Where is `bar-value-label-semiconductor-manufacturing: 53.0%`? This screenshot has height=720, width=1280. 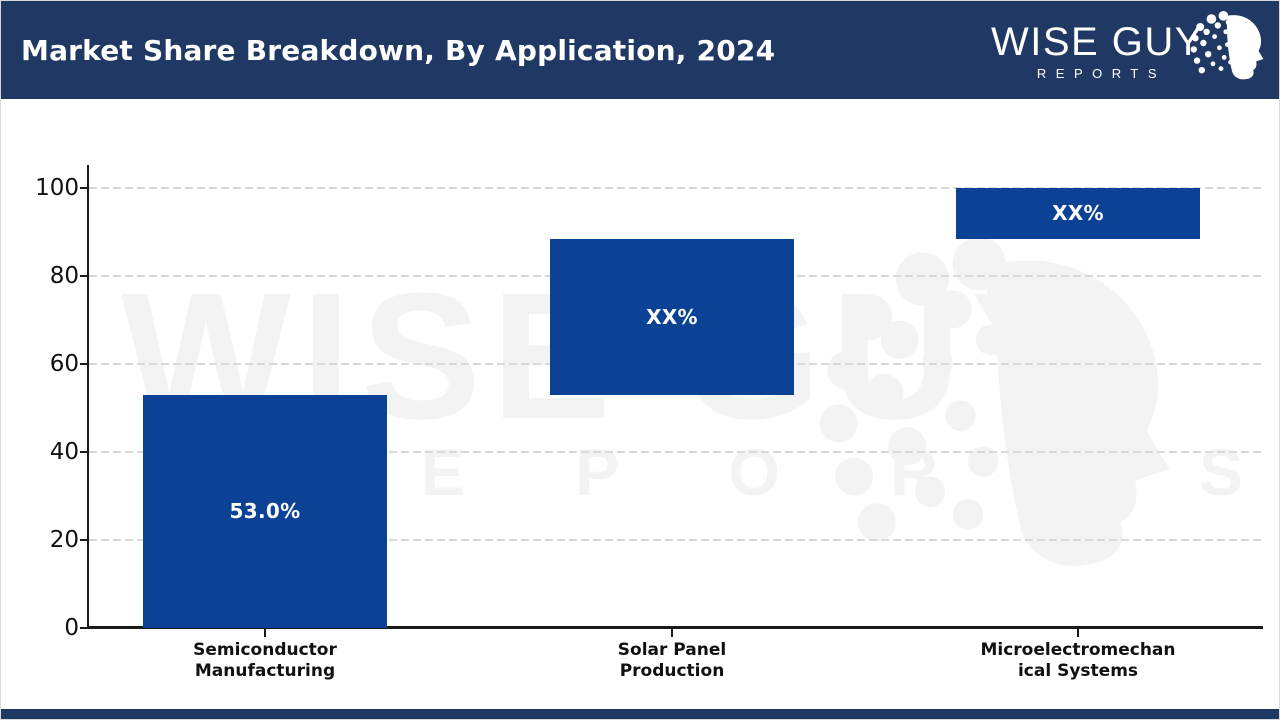
bar-value-label-semiconductor-manufacturing: 53.0% is located at coordinates (265, 511).